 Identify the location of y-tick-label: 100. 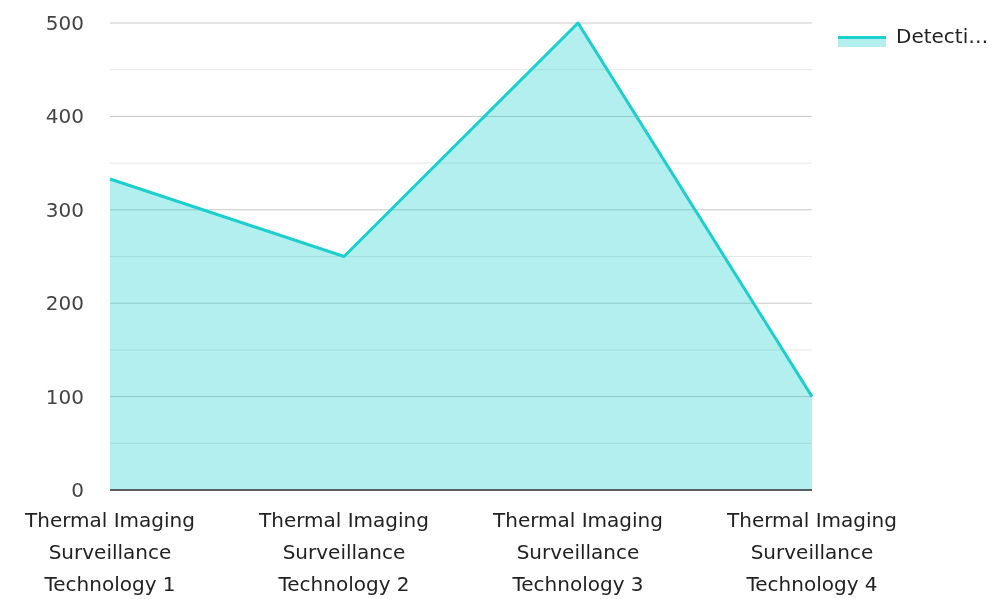
(64, 396).